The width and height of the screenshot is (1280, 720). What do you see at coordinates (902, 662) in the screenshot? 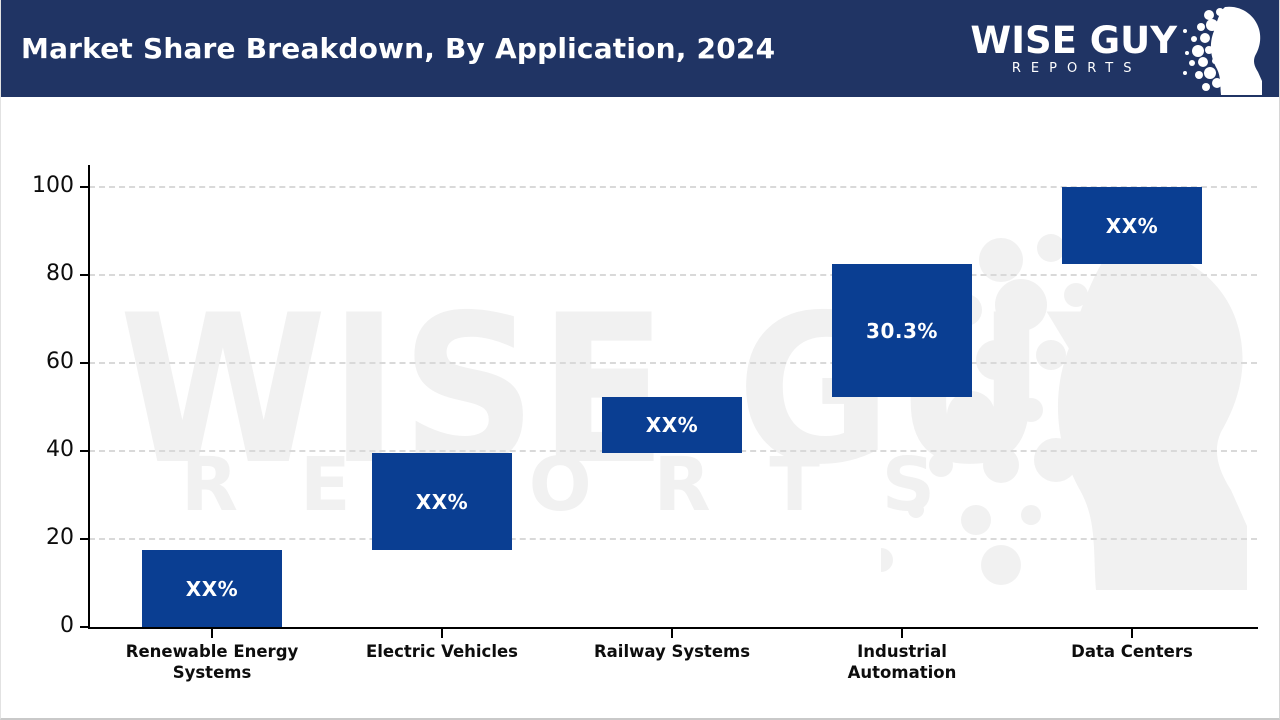
I see `x-category-label: Industrial Automation` at bounding box center [902, 662].